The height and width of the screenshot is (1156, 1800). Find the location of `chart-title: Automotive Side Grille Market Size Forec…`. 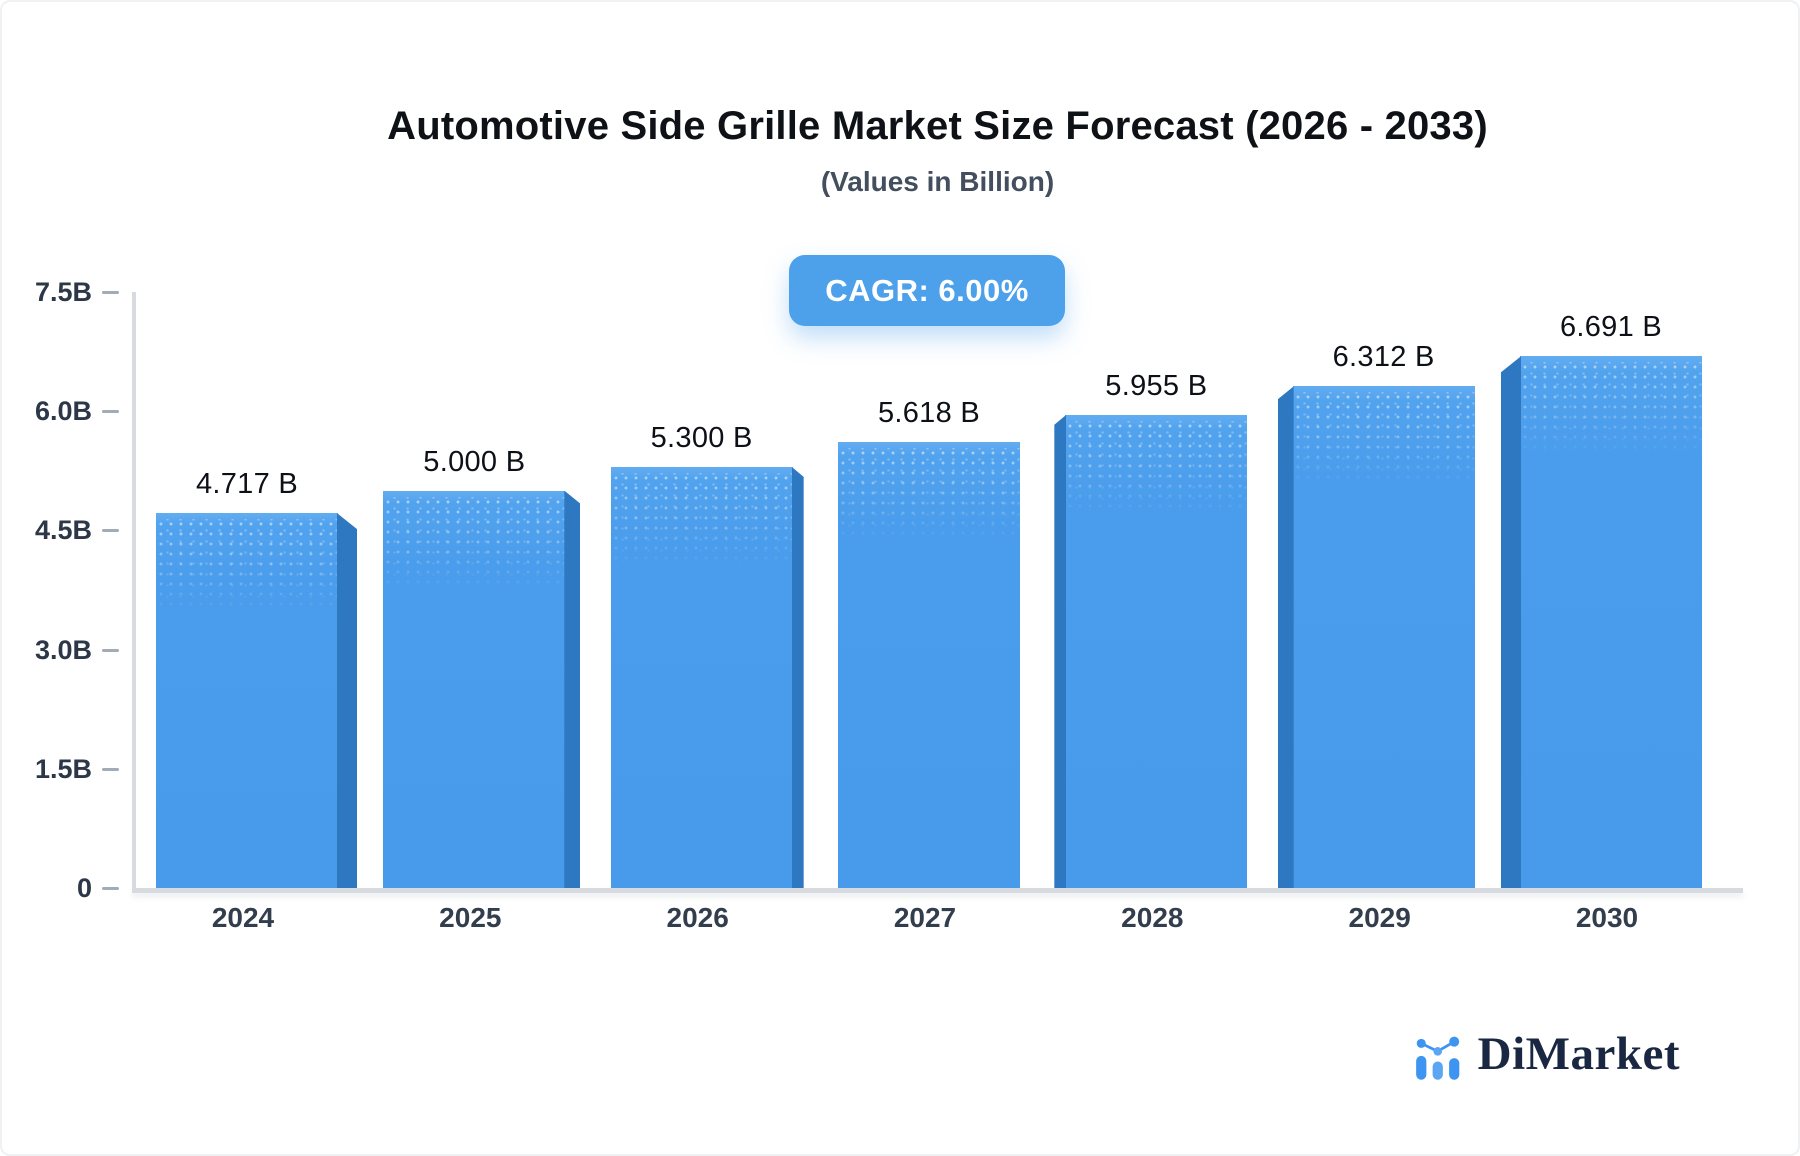

chart-title: Automotive Side Grille Market Size Forec… is located at coordinates (937, 126).